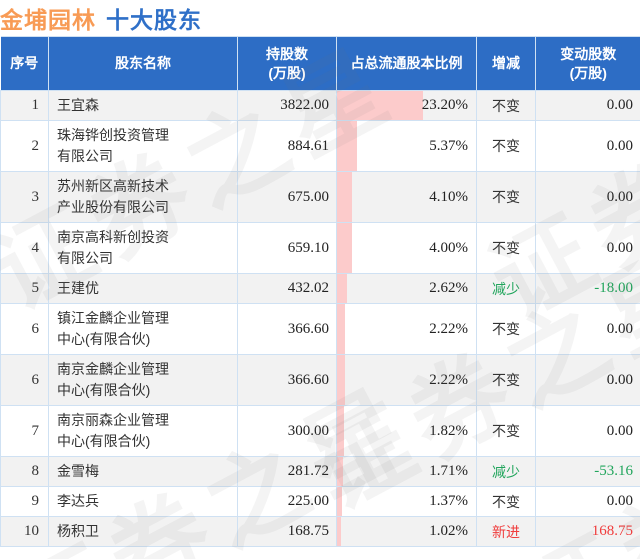  Describe the element at coordinates (24, 288) in the screenshot. I see `rank-cell: 5` at that location.